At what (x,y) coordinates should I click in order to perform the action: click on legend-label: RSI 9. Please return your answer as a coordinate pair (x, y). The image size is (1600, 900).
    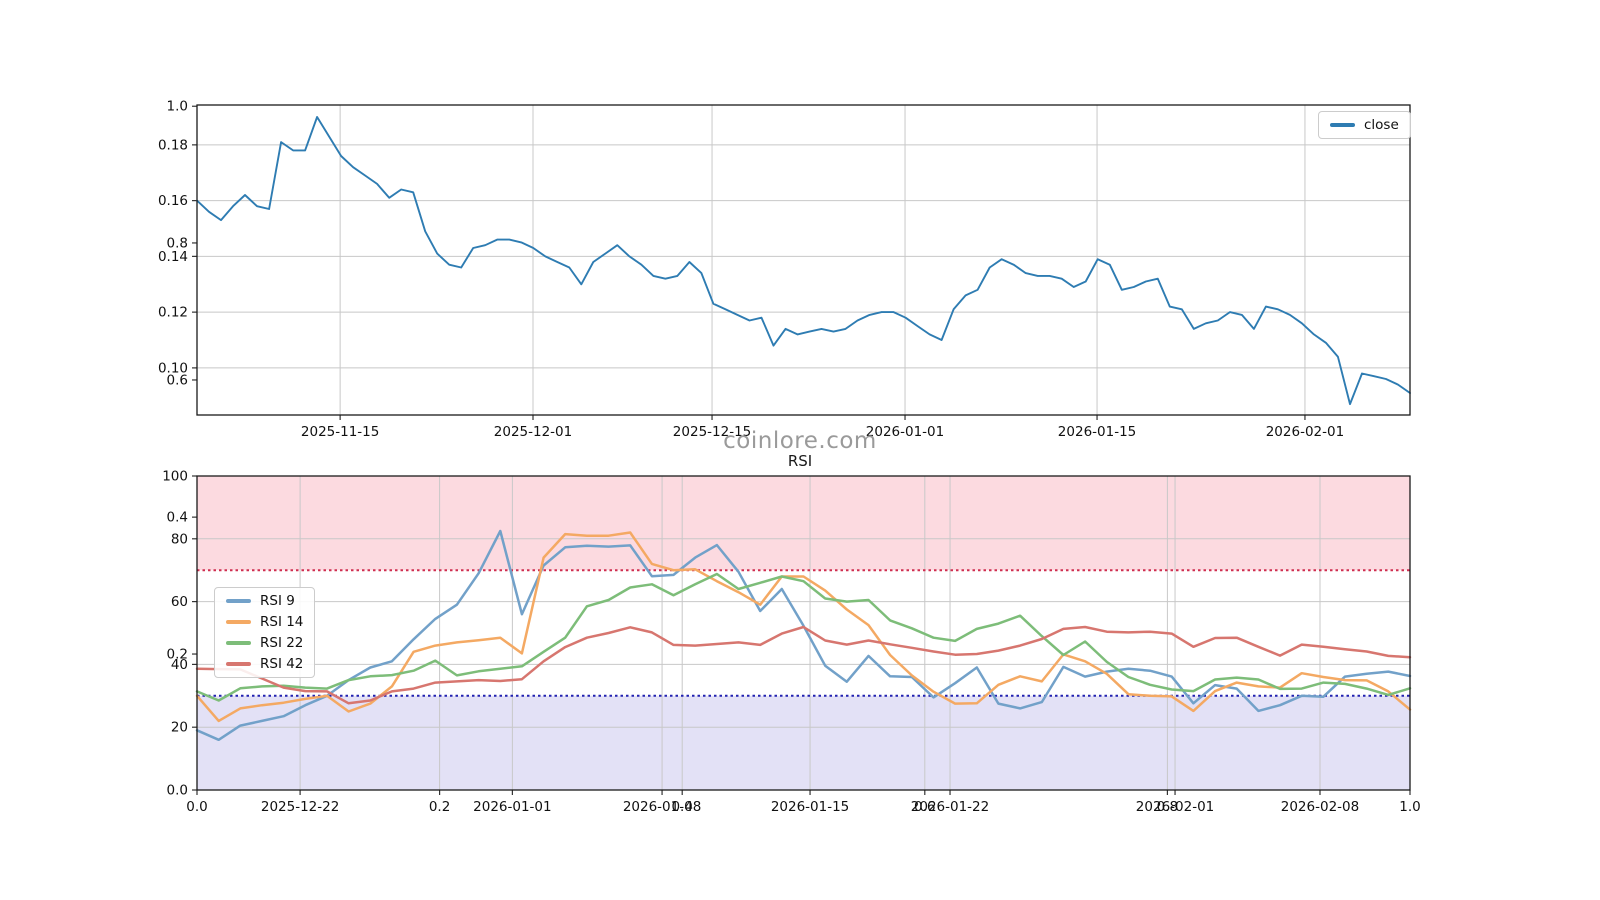
    Looking at the image, I should click on (277, 601).